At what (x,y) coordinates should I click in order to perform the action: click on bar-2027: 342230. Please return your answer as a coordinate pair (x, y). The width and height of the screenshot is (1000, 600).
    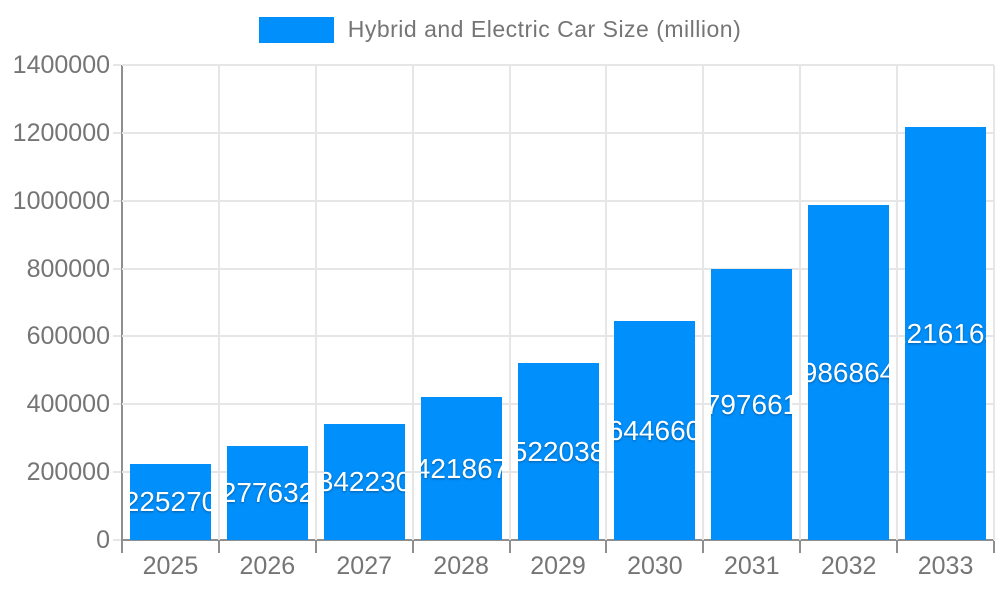
    Looking at the image, I should click on (364, 482).